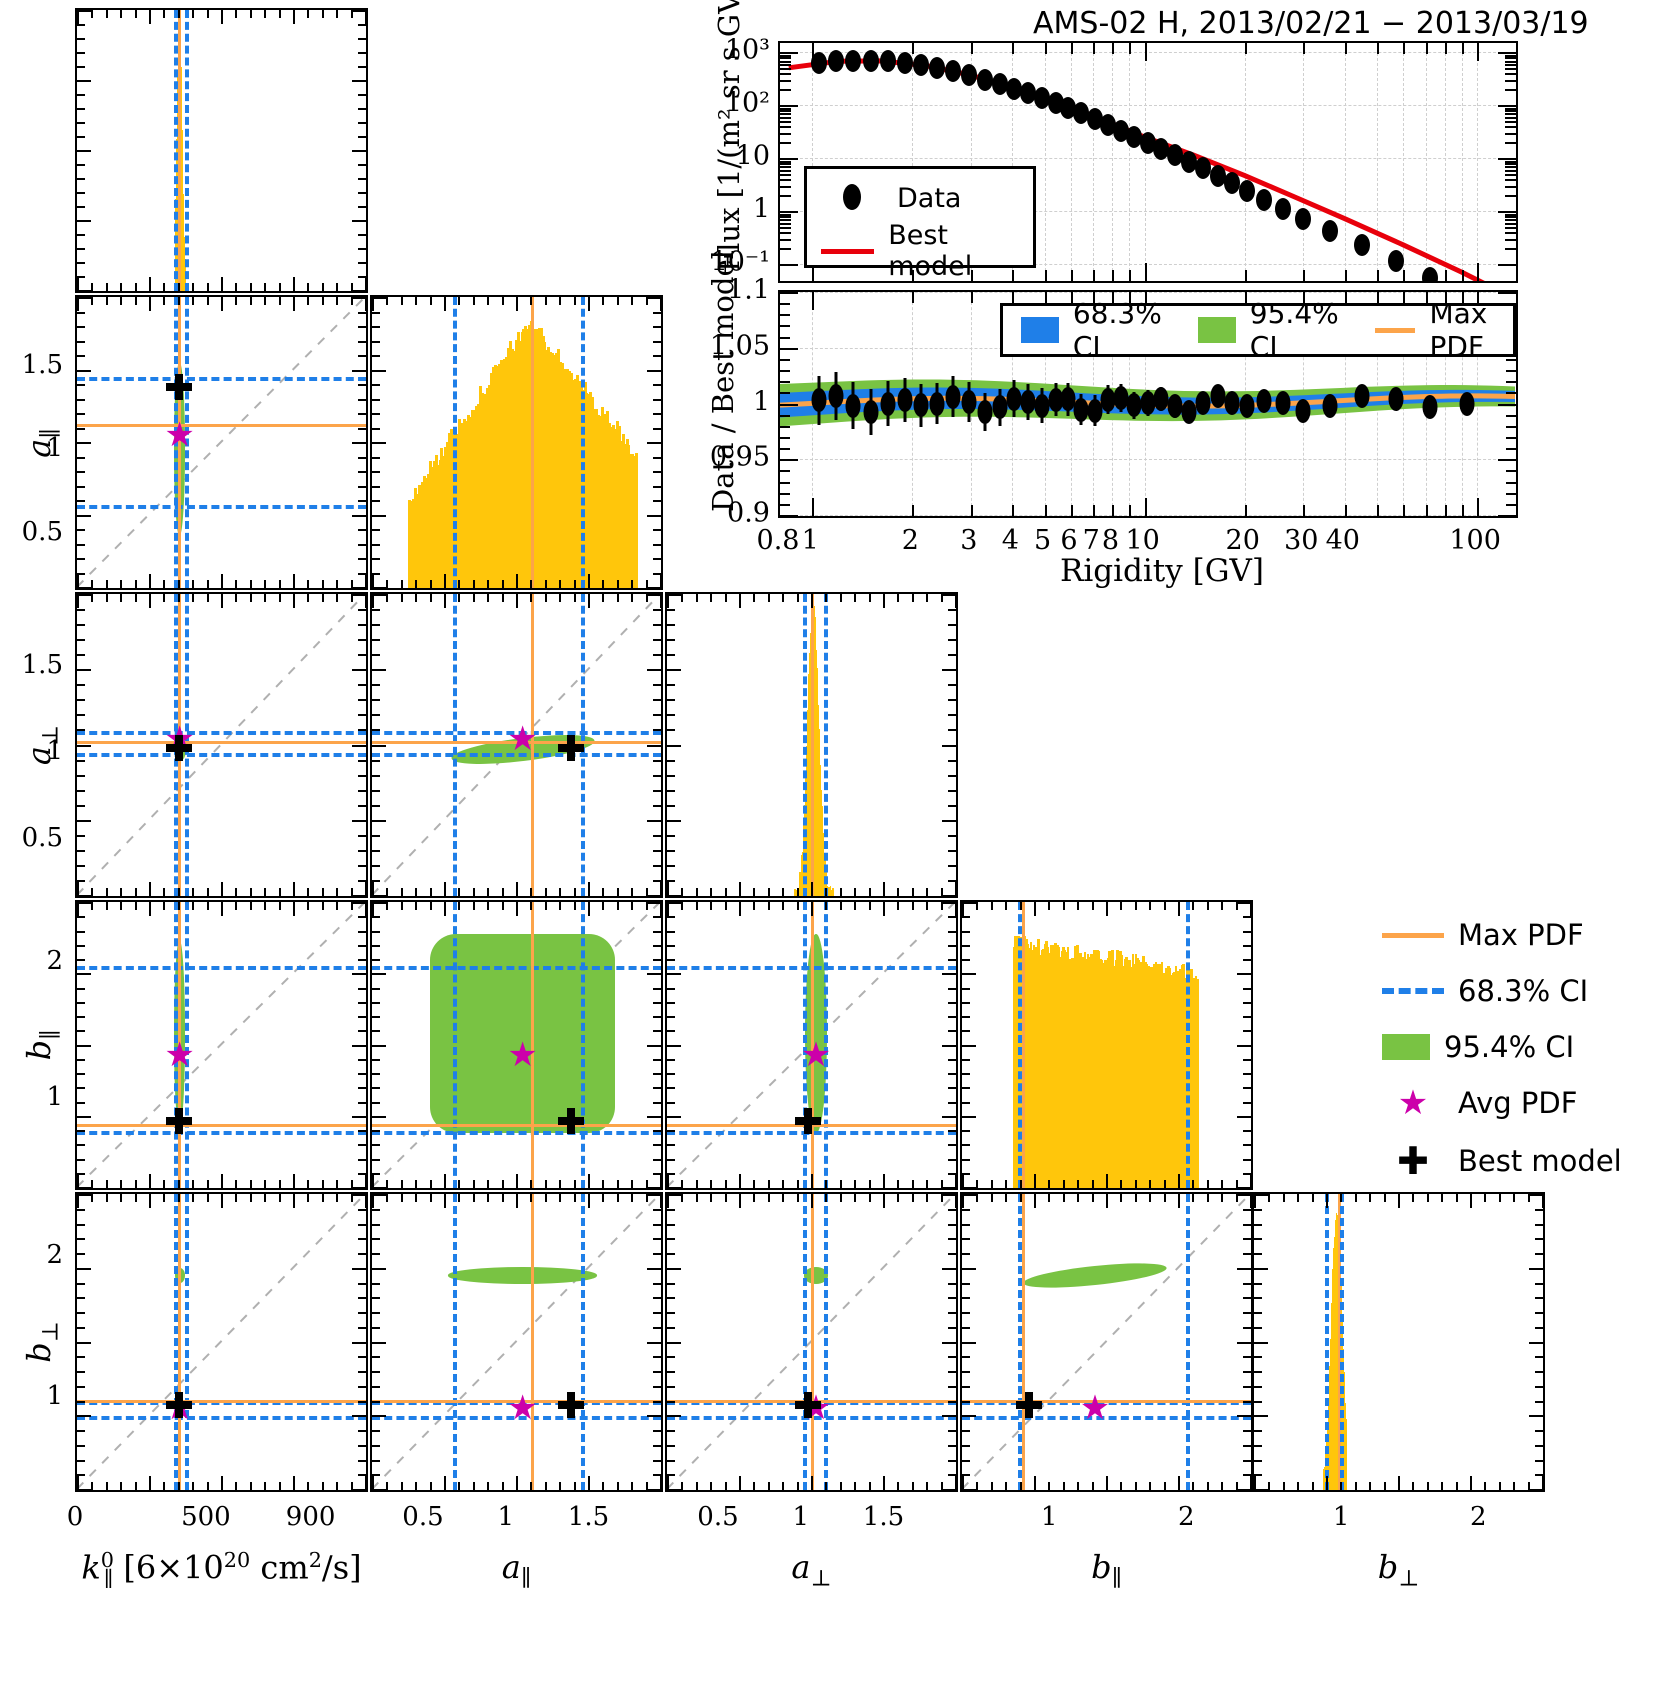  What do you see at coordinates (54, 1096) in the screenshot?
I see `ytick-label-bpar-0: 1` at bounding box center [54, 1096].